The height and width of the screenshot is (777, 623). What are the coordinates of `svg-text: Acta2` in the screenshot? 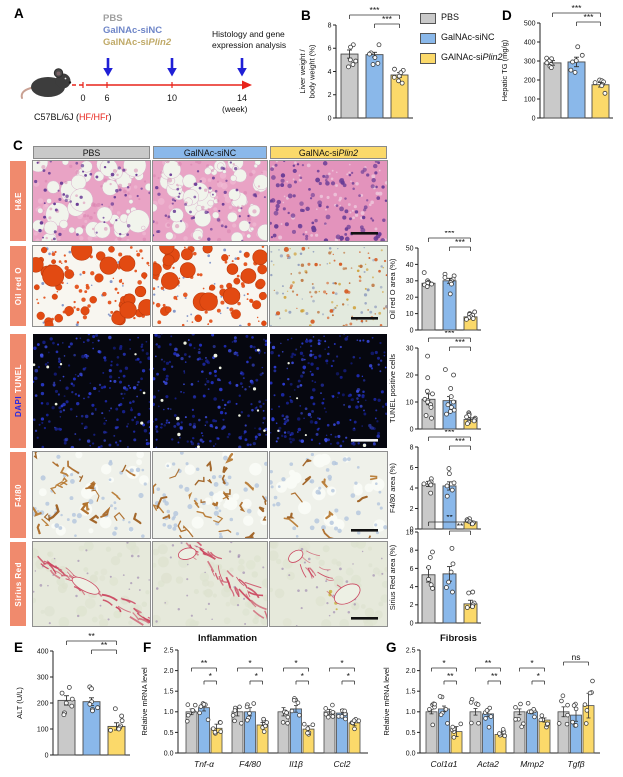 It's located at (487, 764).